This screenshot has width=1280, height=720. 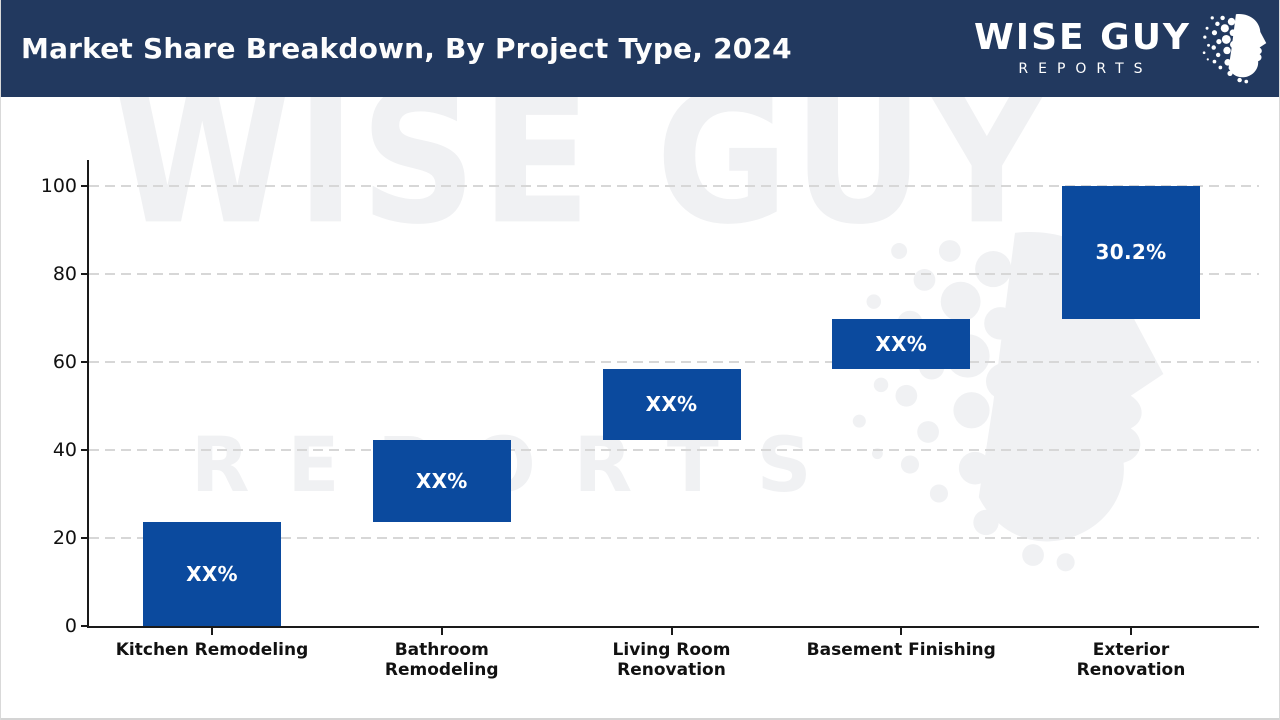 What do you see at coordinates (58, 186) in the screenshot?
I see `y-tick-label-100: 100` at bounding box center [58, 186].